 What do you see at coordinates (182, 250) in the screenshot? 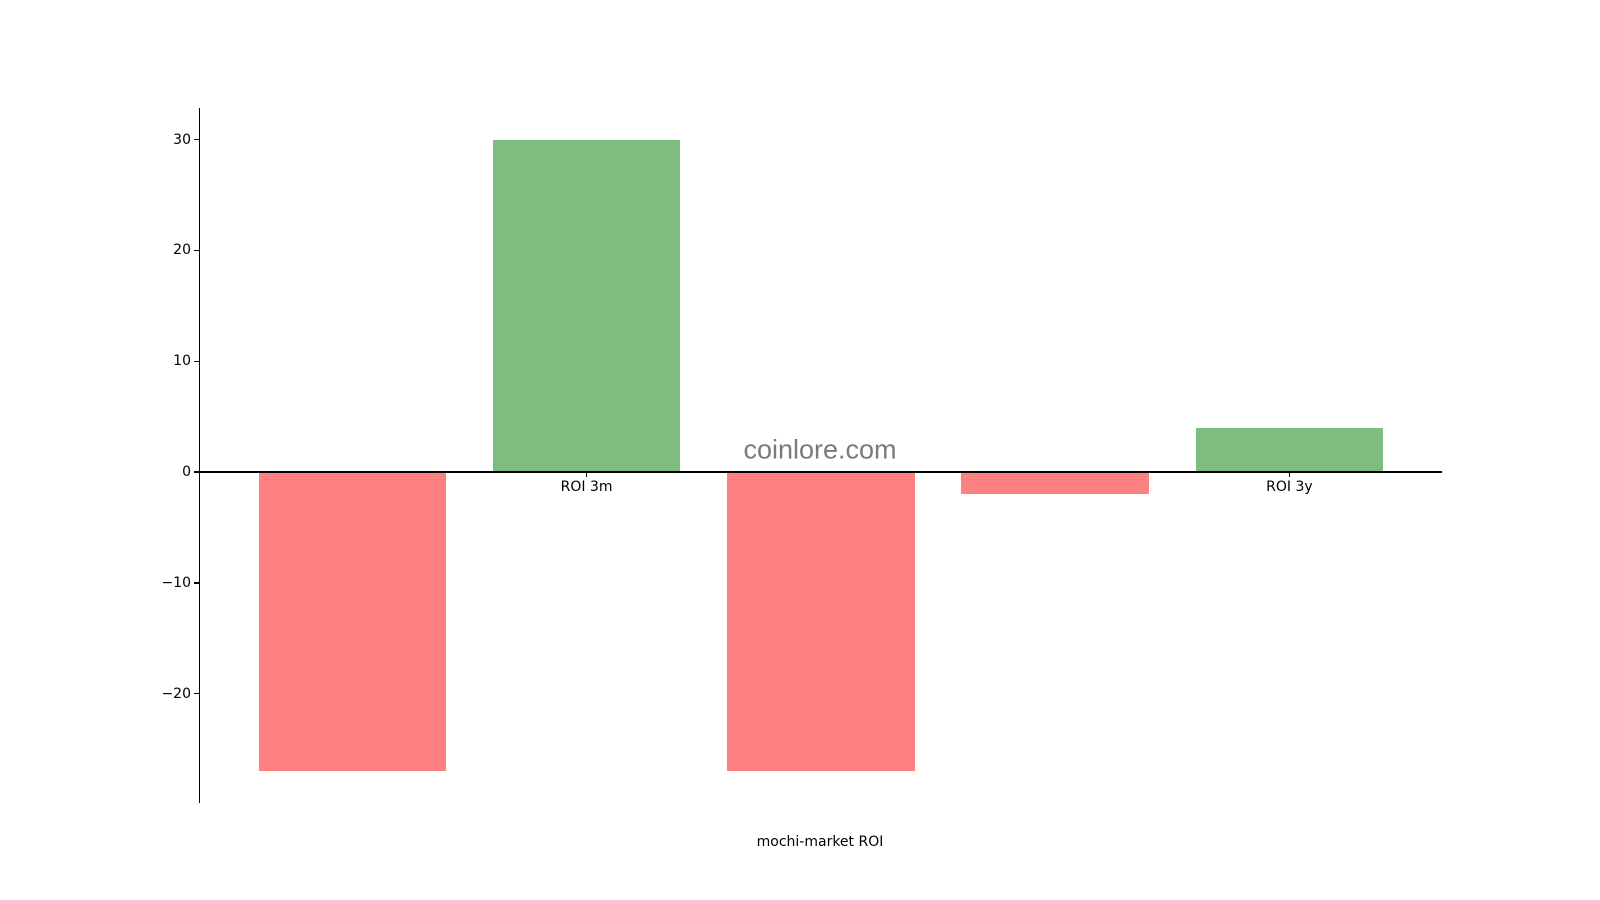
I see `y-axis-tick-label: 20` at bounding box center [182, 250].